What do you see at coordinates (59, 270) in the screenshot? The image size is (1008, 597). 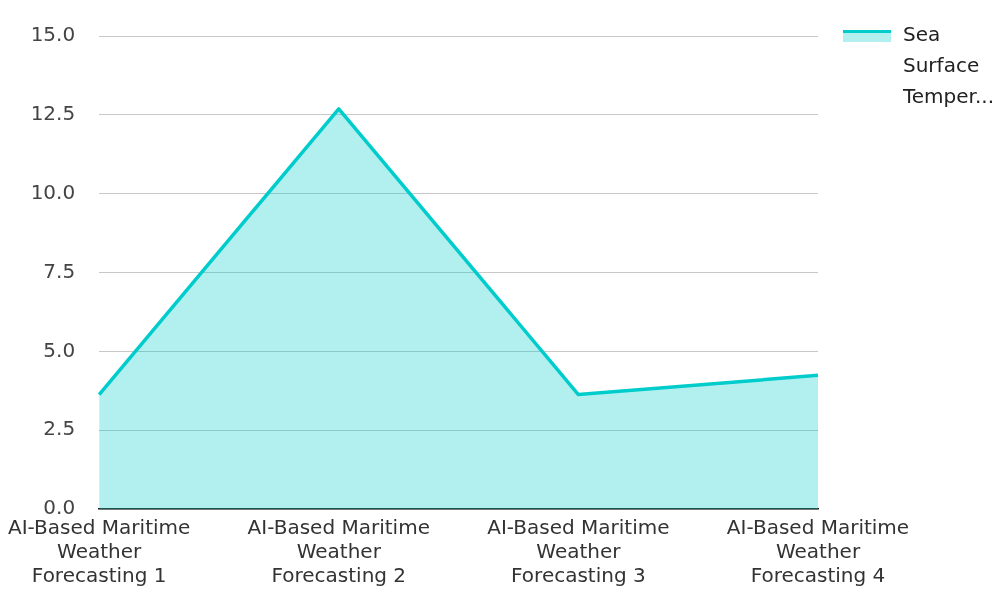 I see `y-tick-label: 7.5` at bounding box center [59, 270].